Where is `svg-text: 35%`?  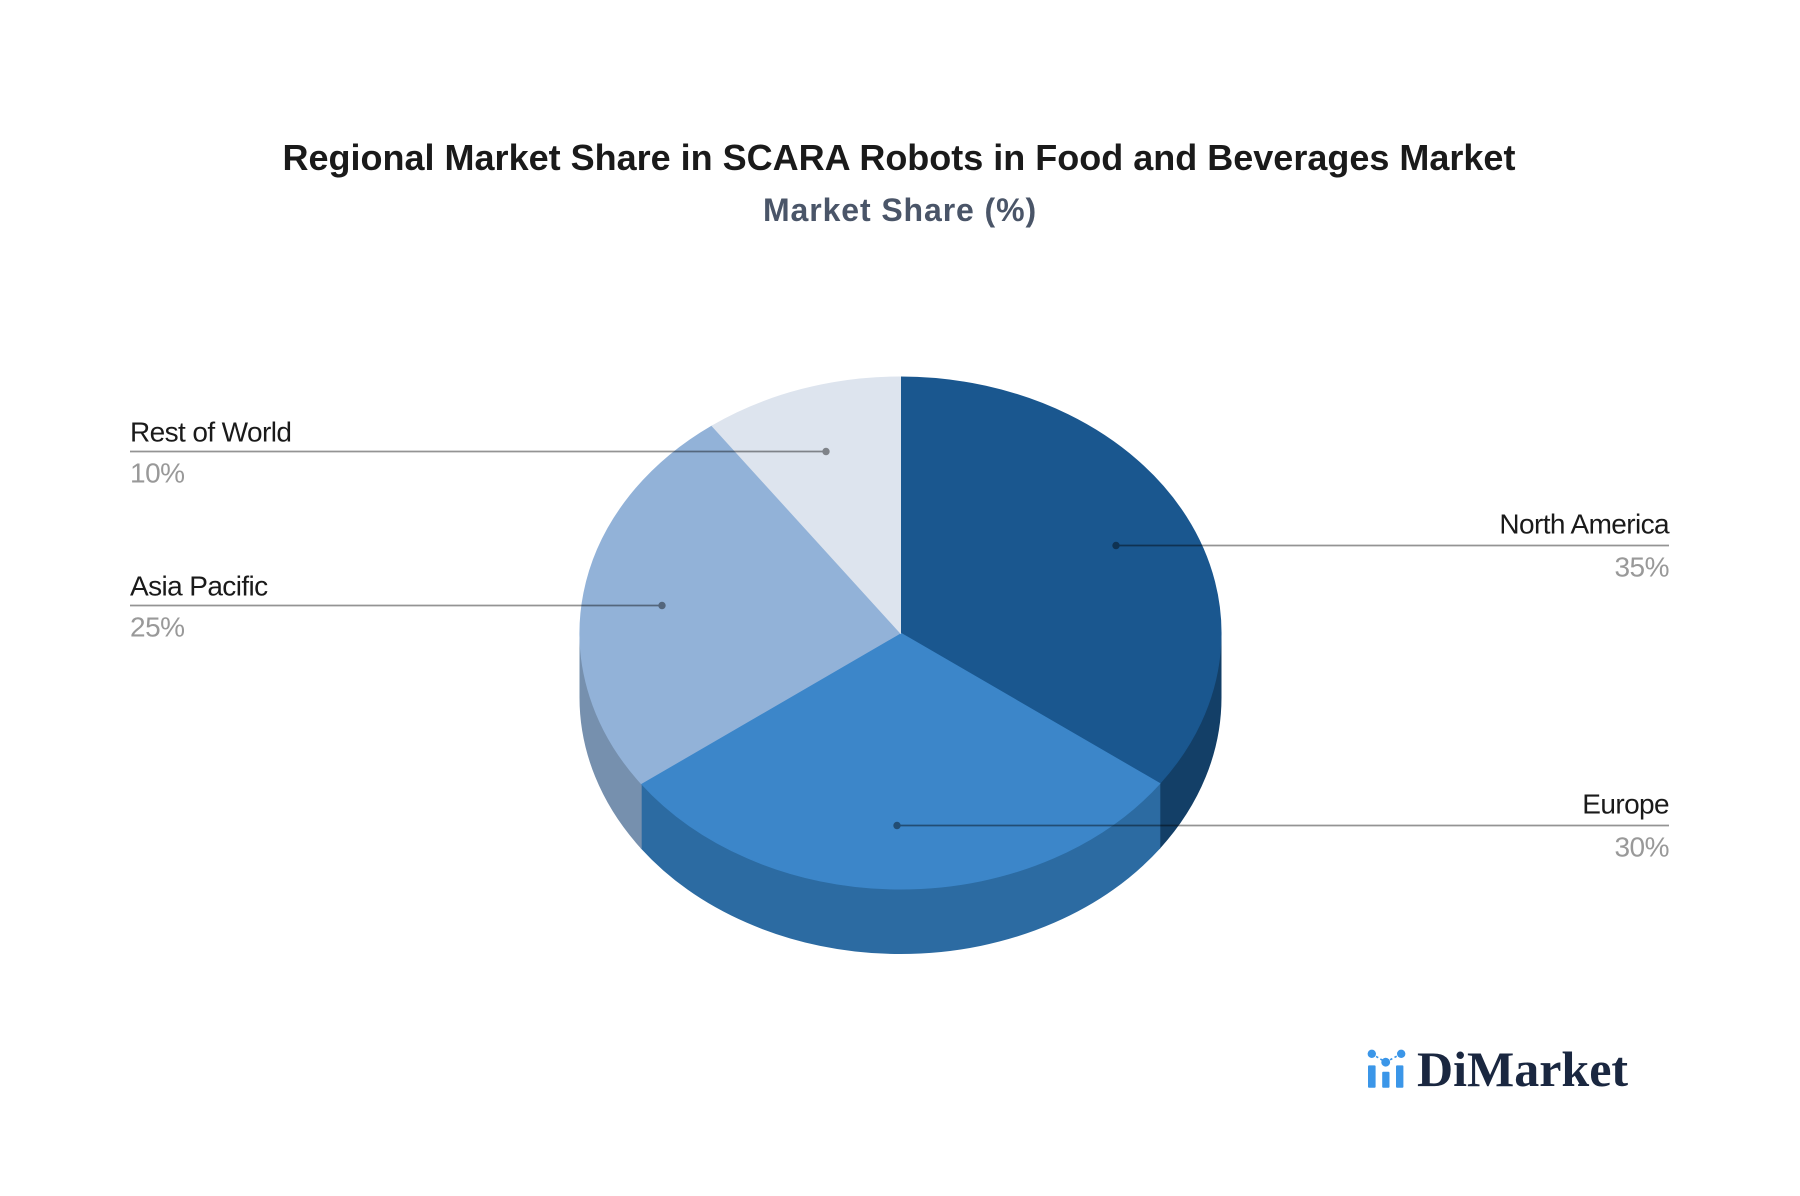 svg-text: 35% is located at coordinates (1641, 567).